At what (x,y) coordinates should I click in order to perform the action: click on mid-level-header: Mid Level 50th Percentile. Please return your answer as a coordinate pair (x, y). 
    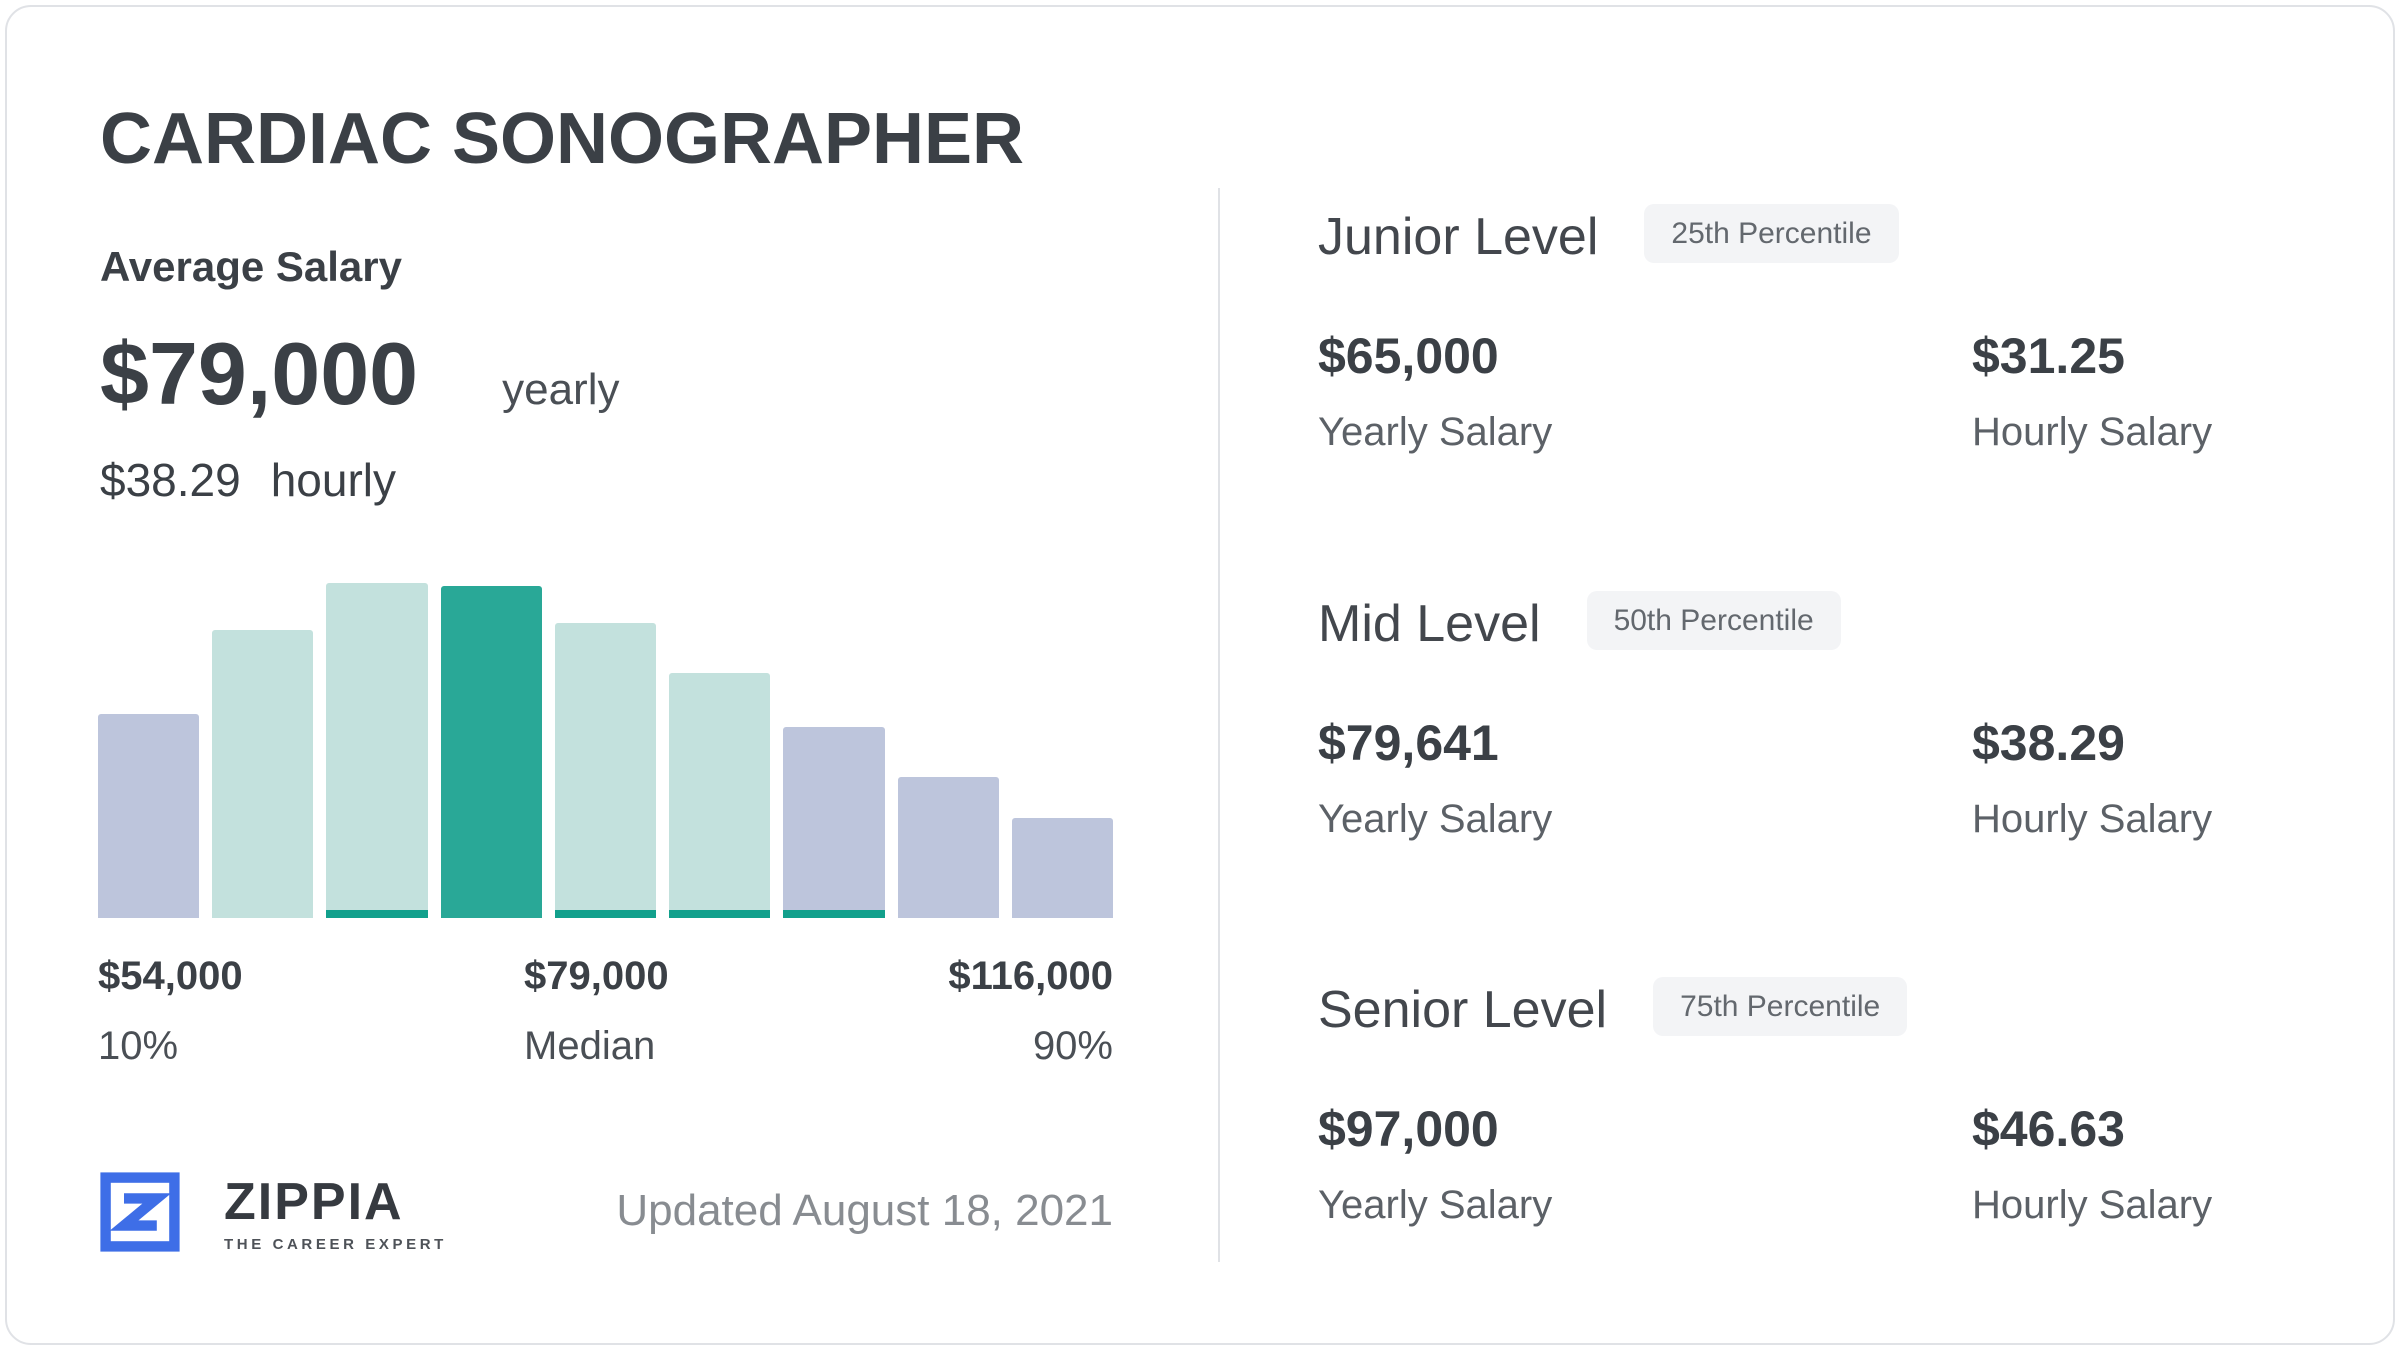
    Looking at the image, I should click on (1833, 623).